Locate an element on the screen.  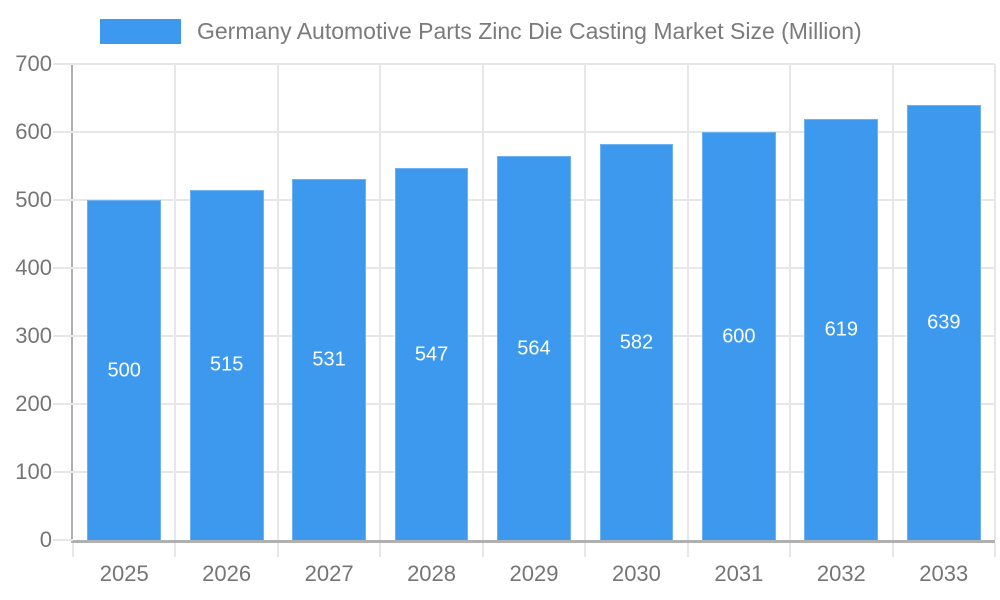
bar: 564 is located at coordinates (534, 348).